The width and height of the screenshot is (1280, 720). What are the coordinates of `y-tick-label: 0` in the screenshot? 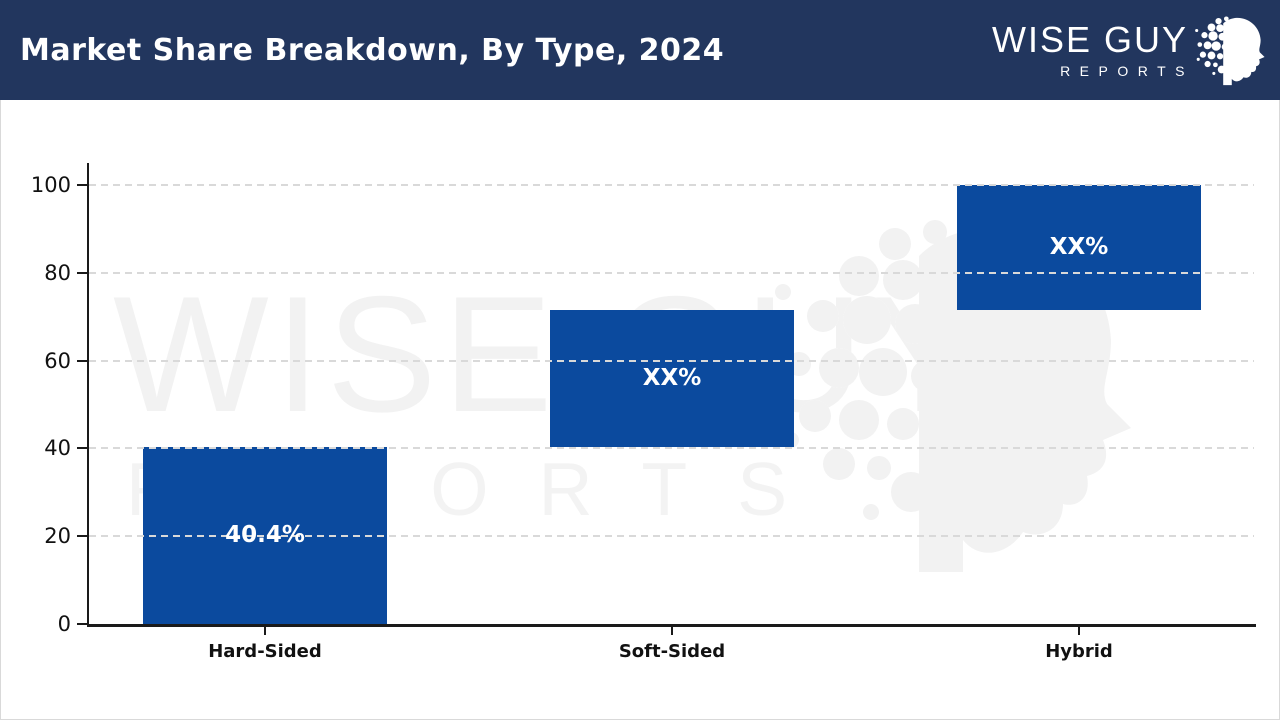 It's located at (64, 624).